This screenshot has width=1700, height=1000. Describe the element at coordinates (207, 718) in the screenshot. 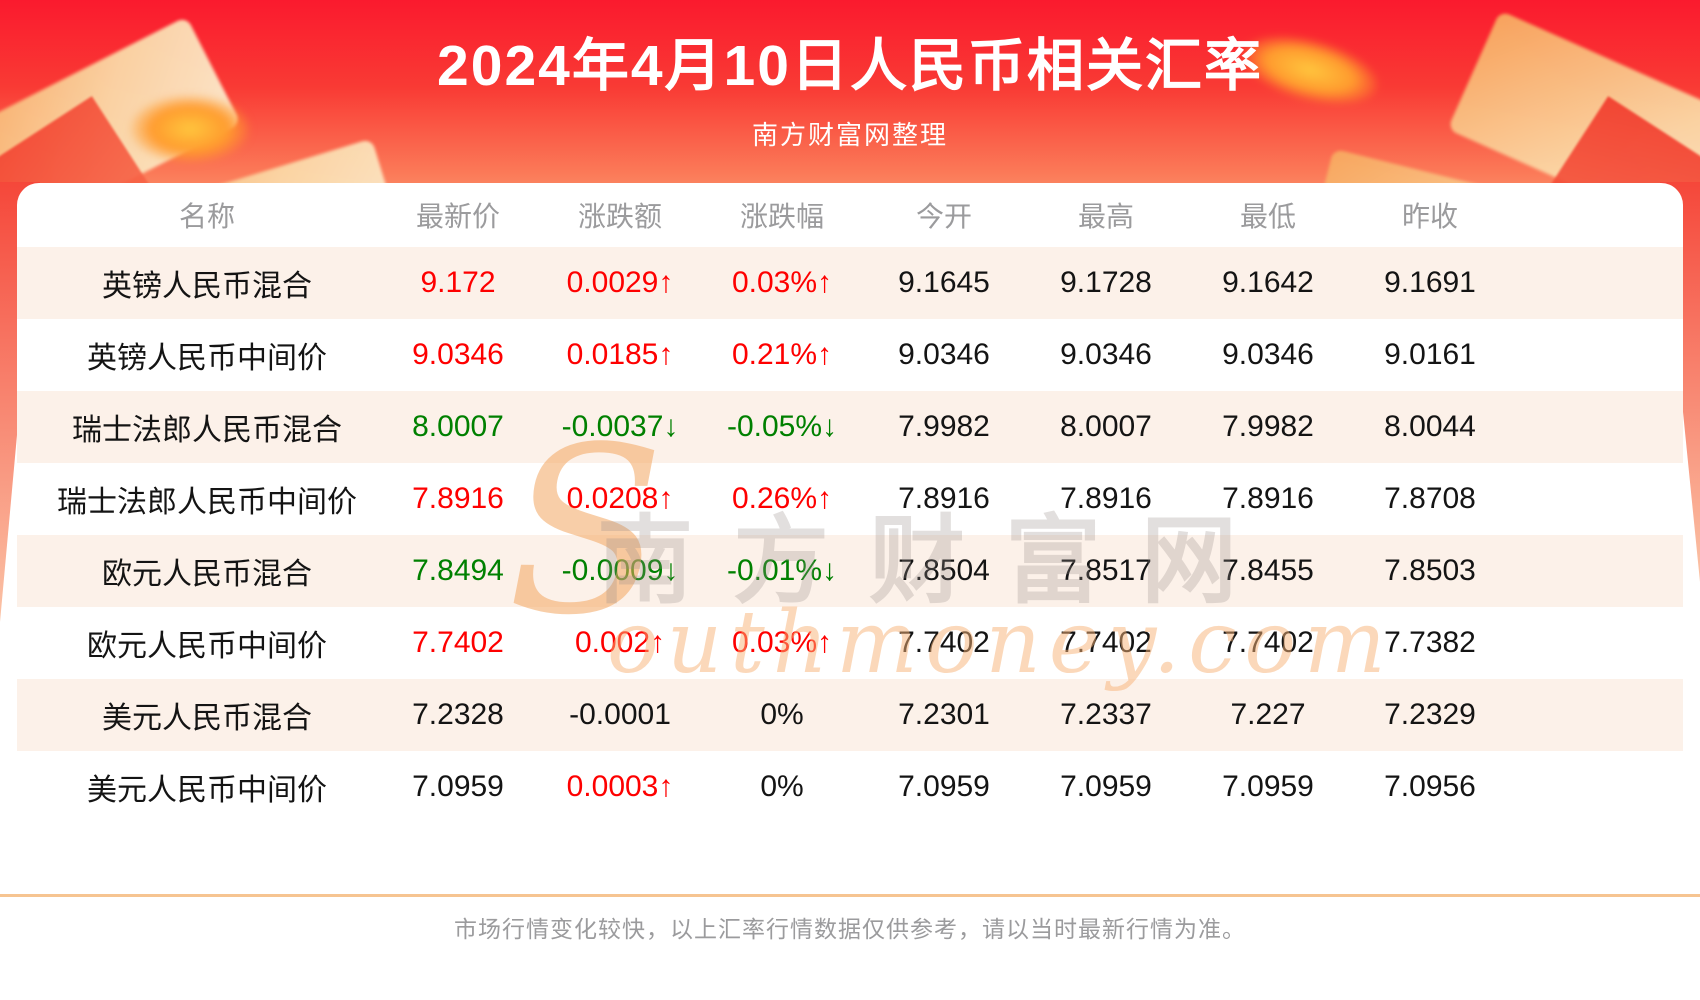

I see `cell-currency-name: 美元人民币混合` at that location.